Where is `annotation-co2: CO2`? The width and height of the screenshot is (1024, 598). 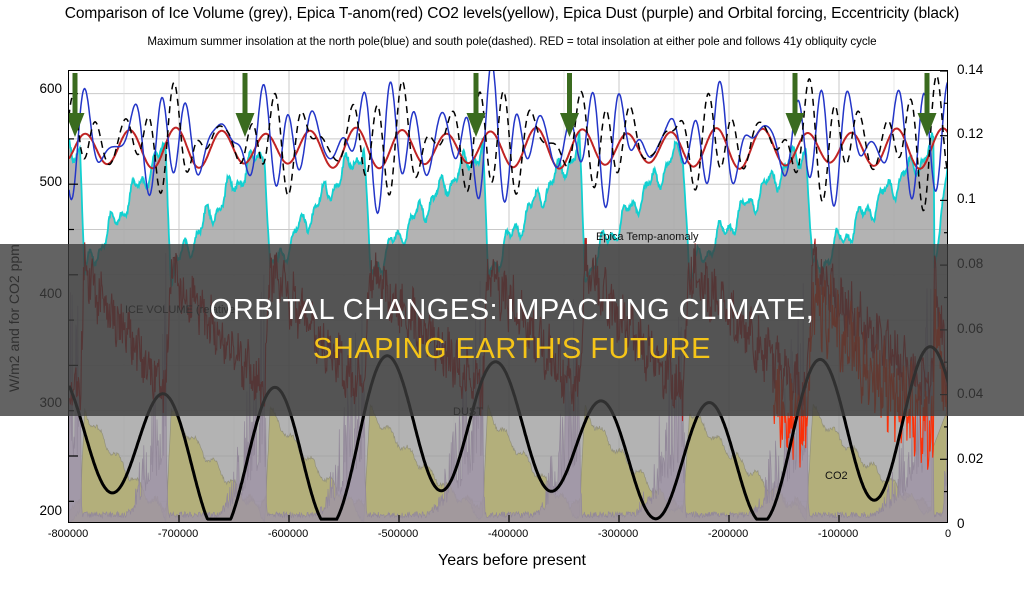
annotation-co2: CO2 is located at coordinates (836, 476).